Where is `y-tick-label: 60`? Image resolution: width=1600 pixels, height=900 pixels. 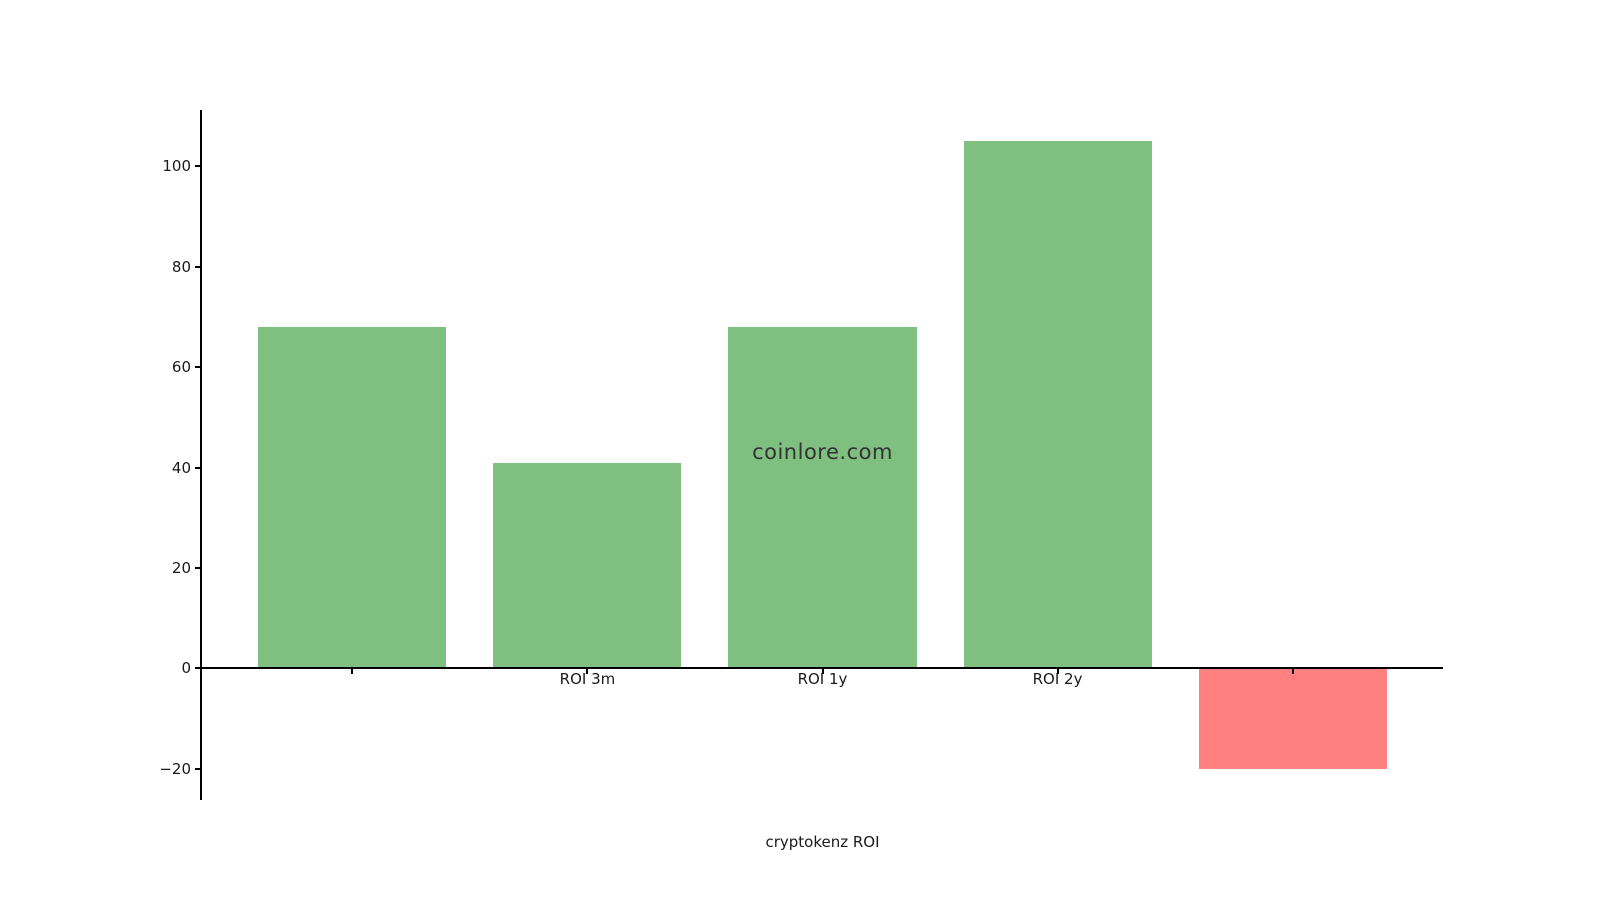 y-tick-label: 60 is located at coordinates (181, 367).